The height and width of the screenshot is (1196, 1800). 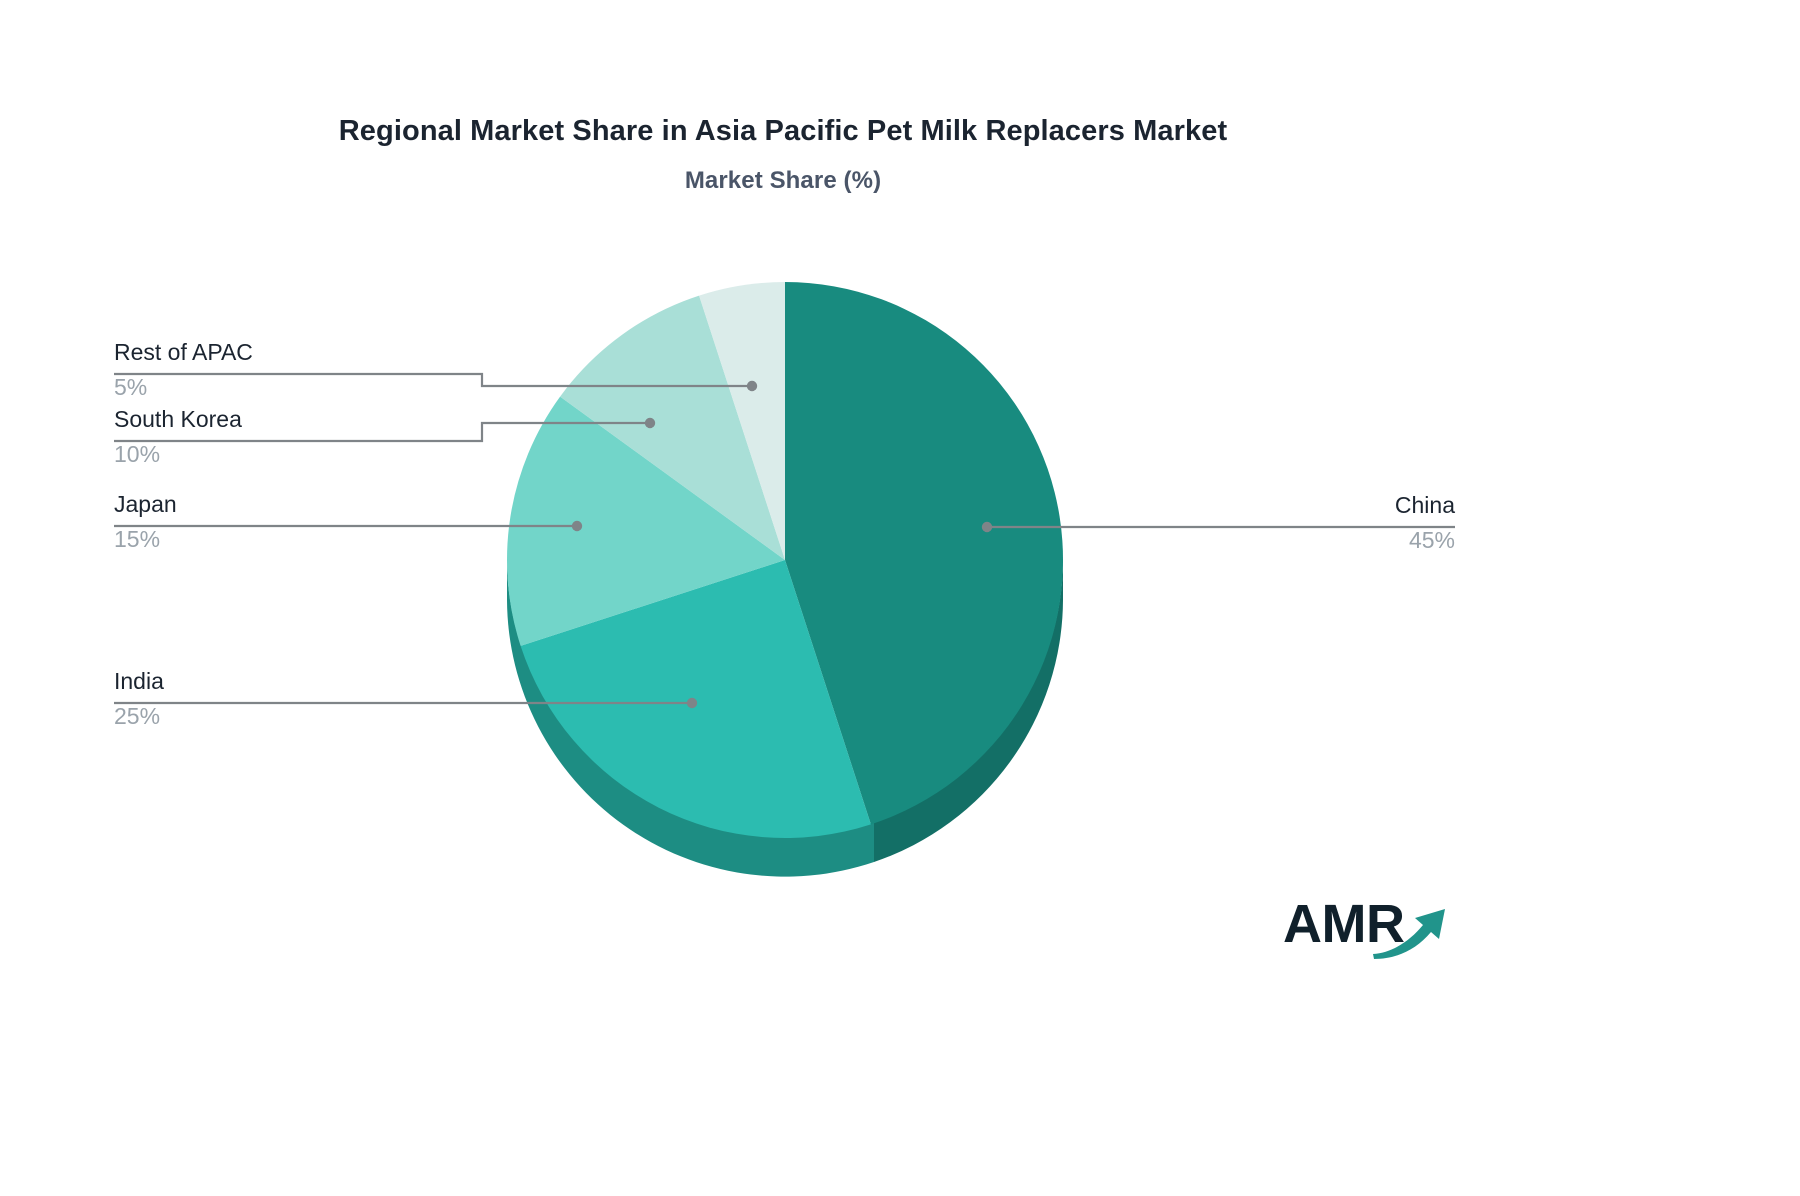 What do you see at coordinates (1344, 924) in the screenshot?
I see `amr-logo-text: AMR` at bounding box center [1344, 924].